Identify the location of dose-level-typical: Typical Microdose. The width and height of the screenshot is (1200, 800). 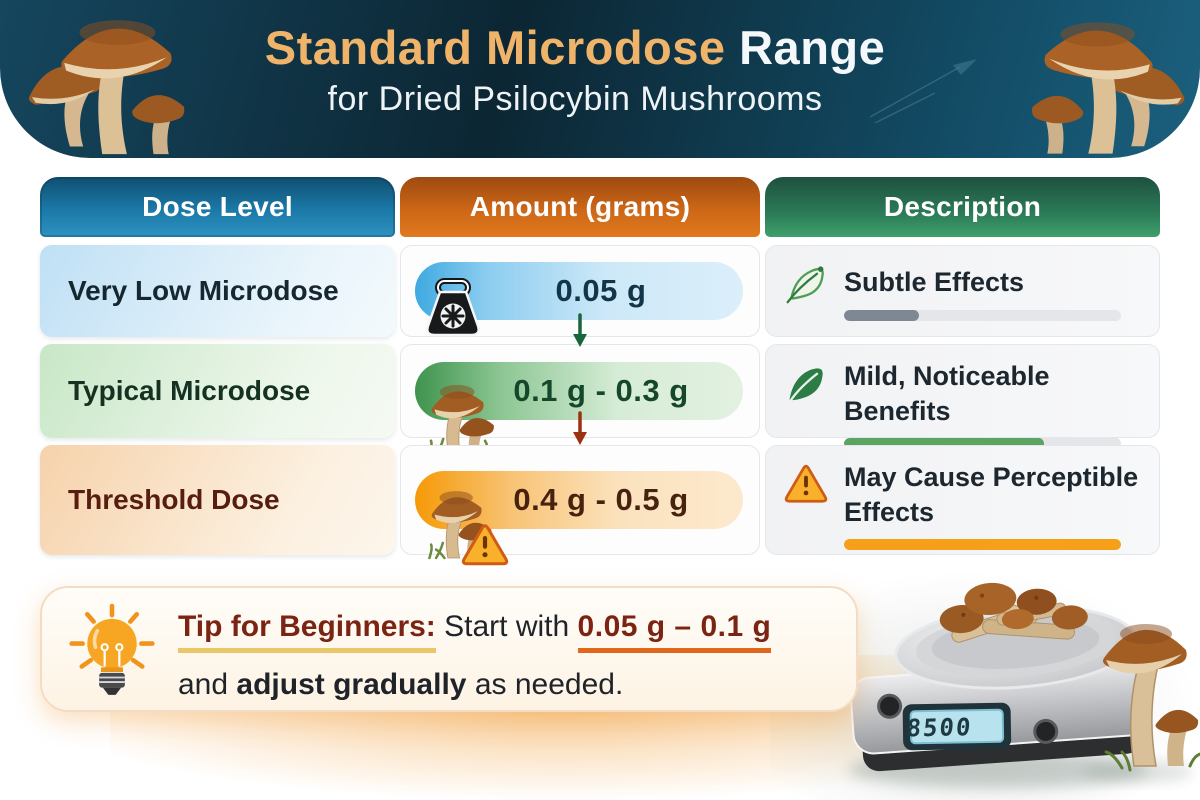
(217, 391).